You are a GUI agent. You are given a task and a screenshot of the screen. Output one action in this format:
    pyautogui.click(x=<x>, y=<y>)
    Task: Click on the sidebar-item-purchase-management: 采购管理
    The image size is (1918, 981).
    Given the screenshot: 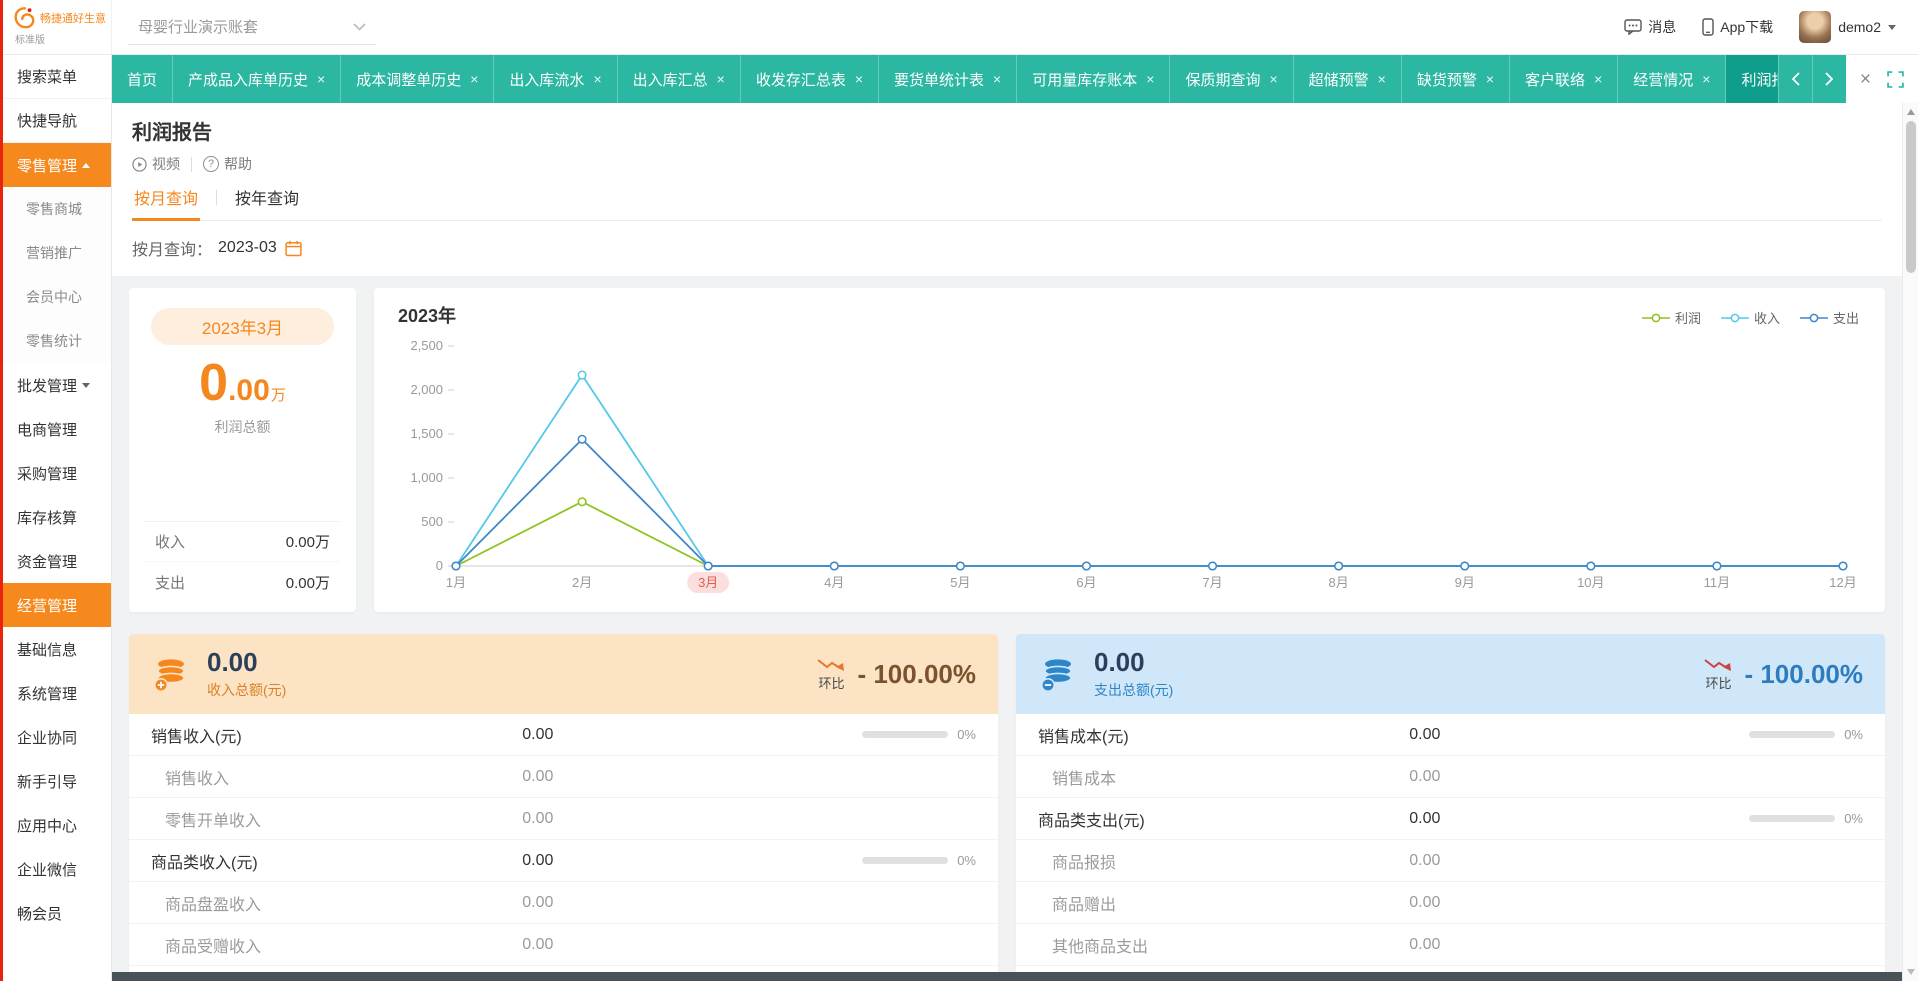 What is the action you would take?
    pyautogui.click(x=55, y=473)
    